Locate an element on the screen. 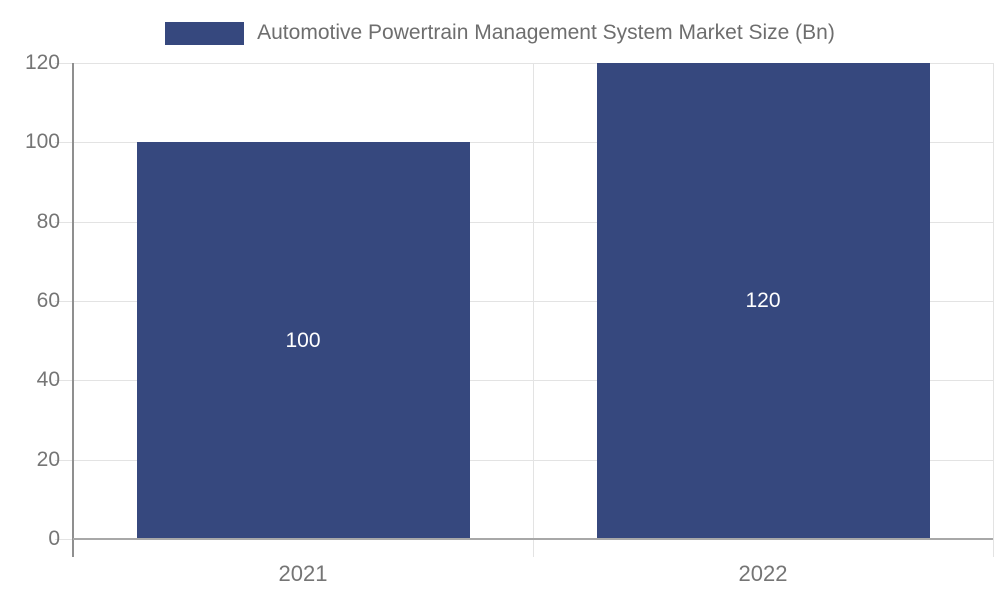  bar-value-label: 100 is located at coordinates (303, 340).